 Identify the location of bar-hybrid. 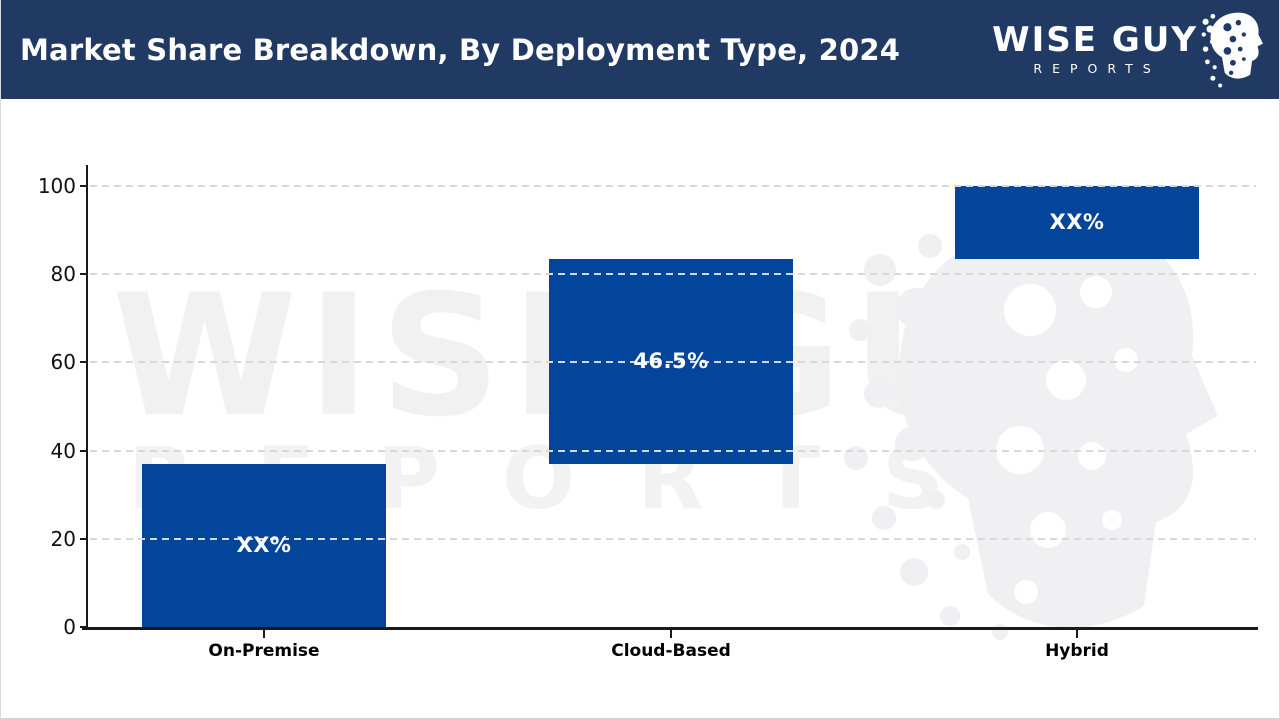
(1077, 222).